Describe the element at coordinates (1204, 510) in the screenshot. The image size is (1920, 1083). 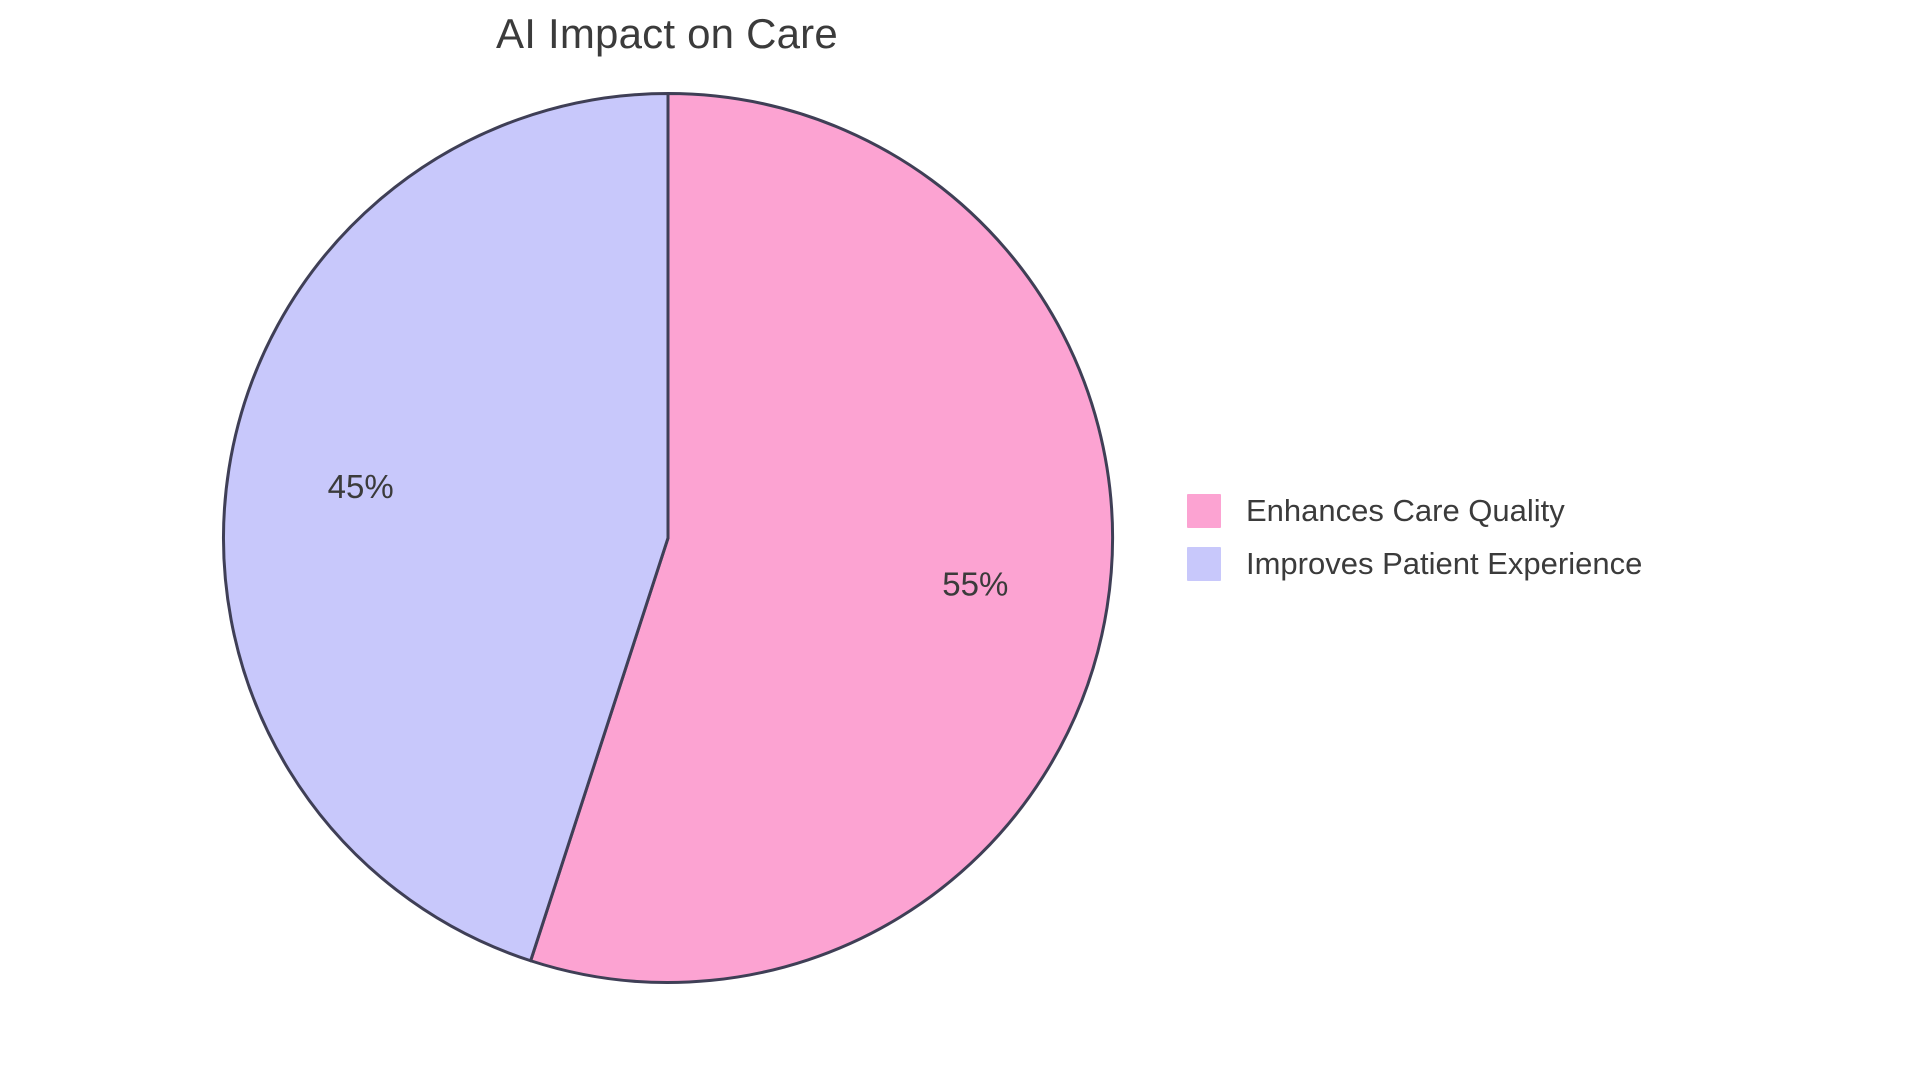
I see `legend-color-swatch-pink` at that location.